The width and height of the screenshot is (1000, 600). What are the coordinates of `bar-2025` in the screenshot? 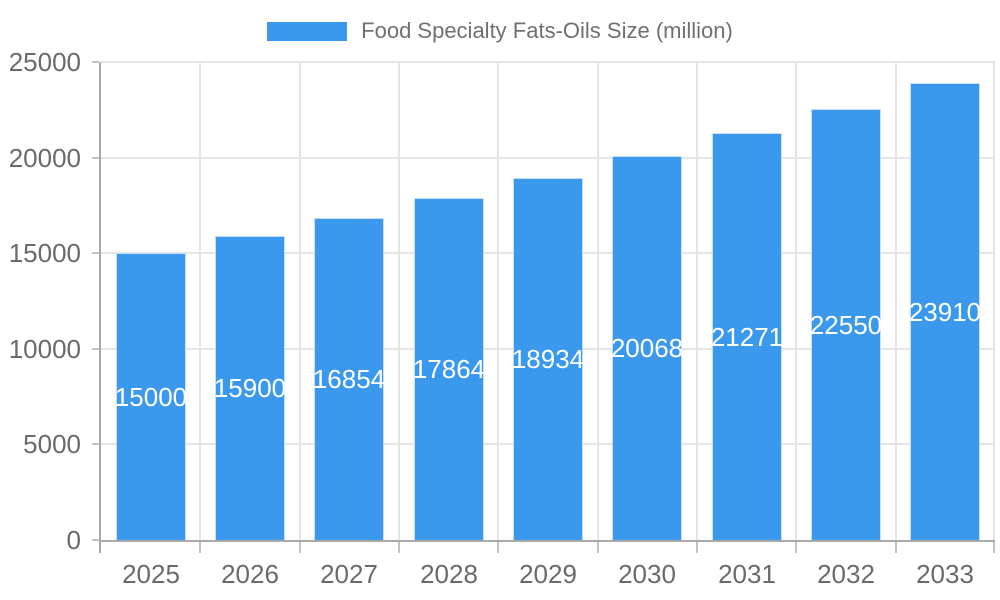 It's located at (151, 396).